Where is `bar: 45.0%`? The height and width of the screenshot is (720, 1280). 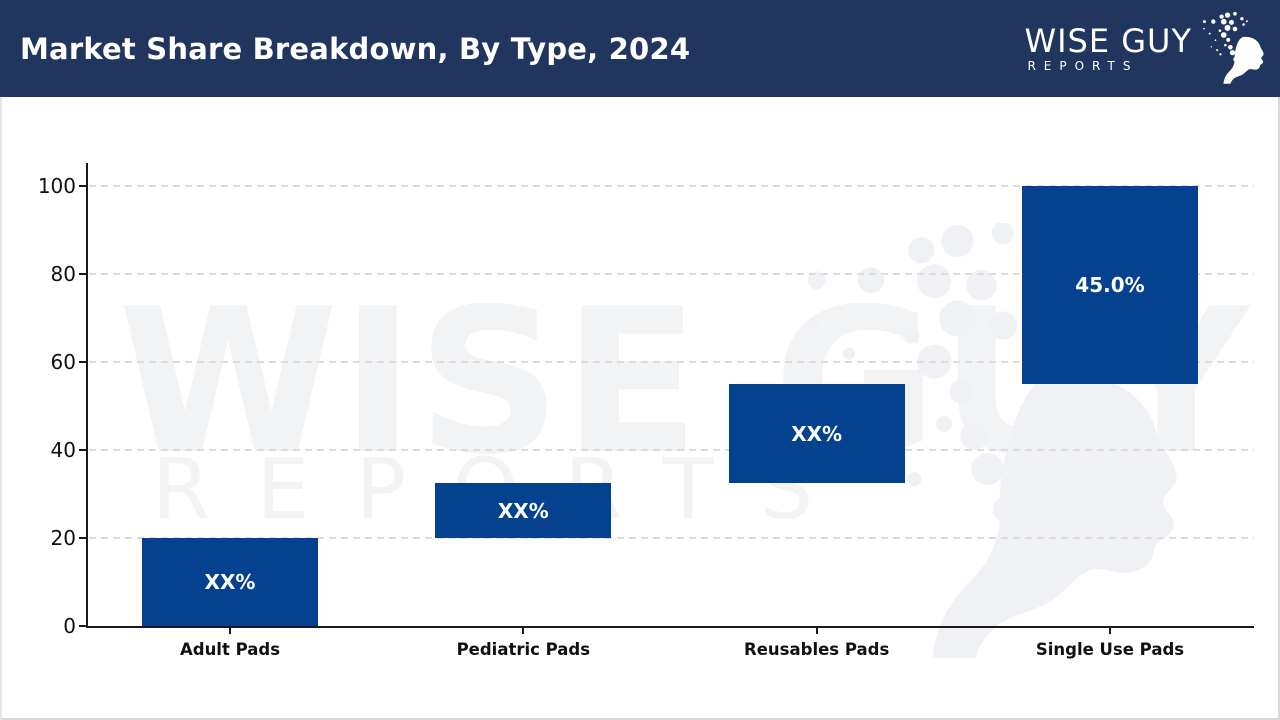
bar: 45.0% is located at coordinates (1109, 285).